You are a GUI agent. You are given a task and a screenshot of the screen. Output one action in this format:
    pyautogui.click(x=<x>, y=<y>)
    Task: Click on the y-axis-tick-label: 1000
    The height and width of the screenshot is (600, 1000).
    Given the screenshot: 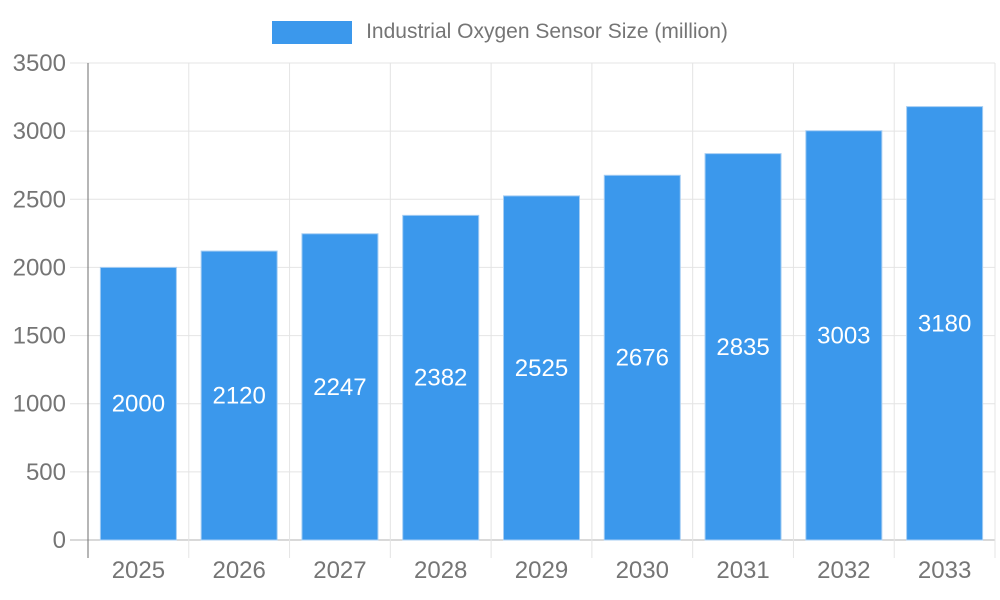 What is the action you would take?
    pyautogui.click(x=39, y=404)
    